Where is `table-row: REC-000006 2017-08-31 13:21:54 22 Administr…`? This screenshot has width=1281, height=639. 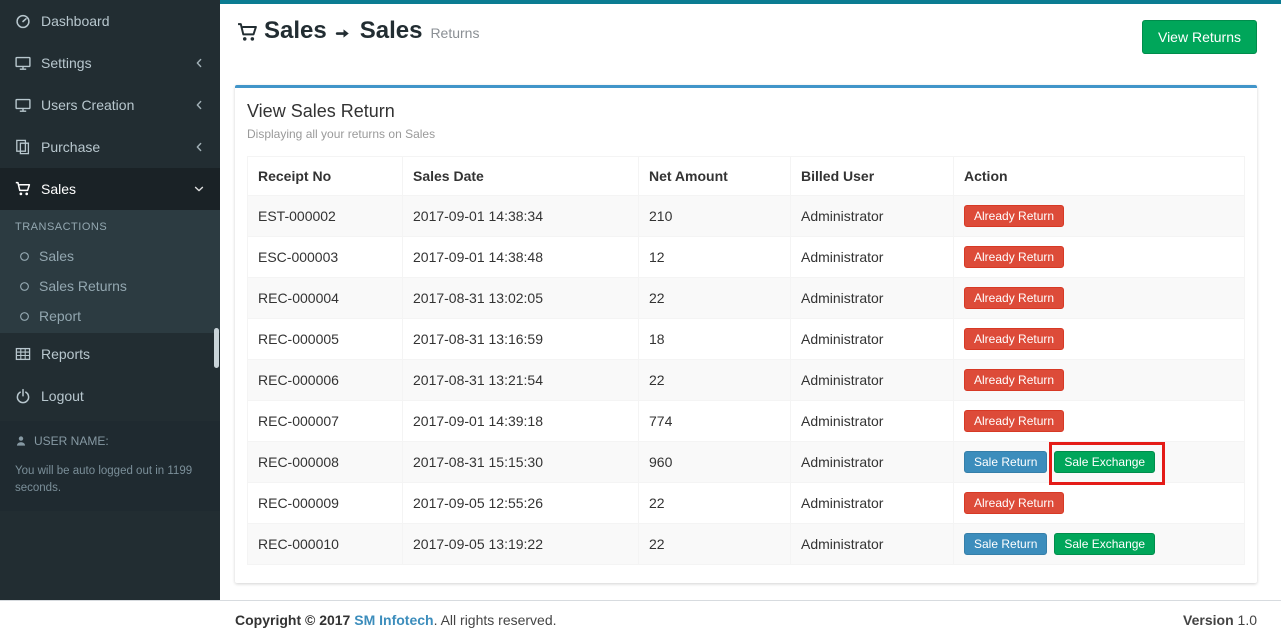
table-row: REC-000006 2017-08-31 13:21:54 22 Administr… is located at coordinates (746, 380).